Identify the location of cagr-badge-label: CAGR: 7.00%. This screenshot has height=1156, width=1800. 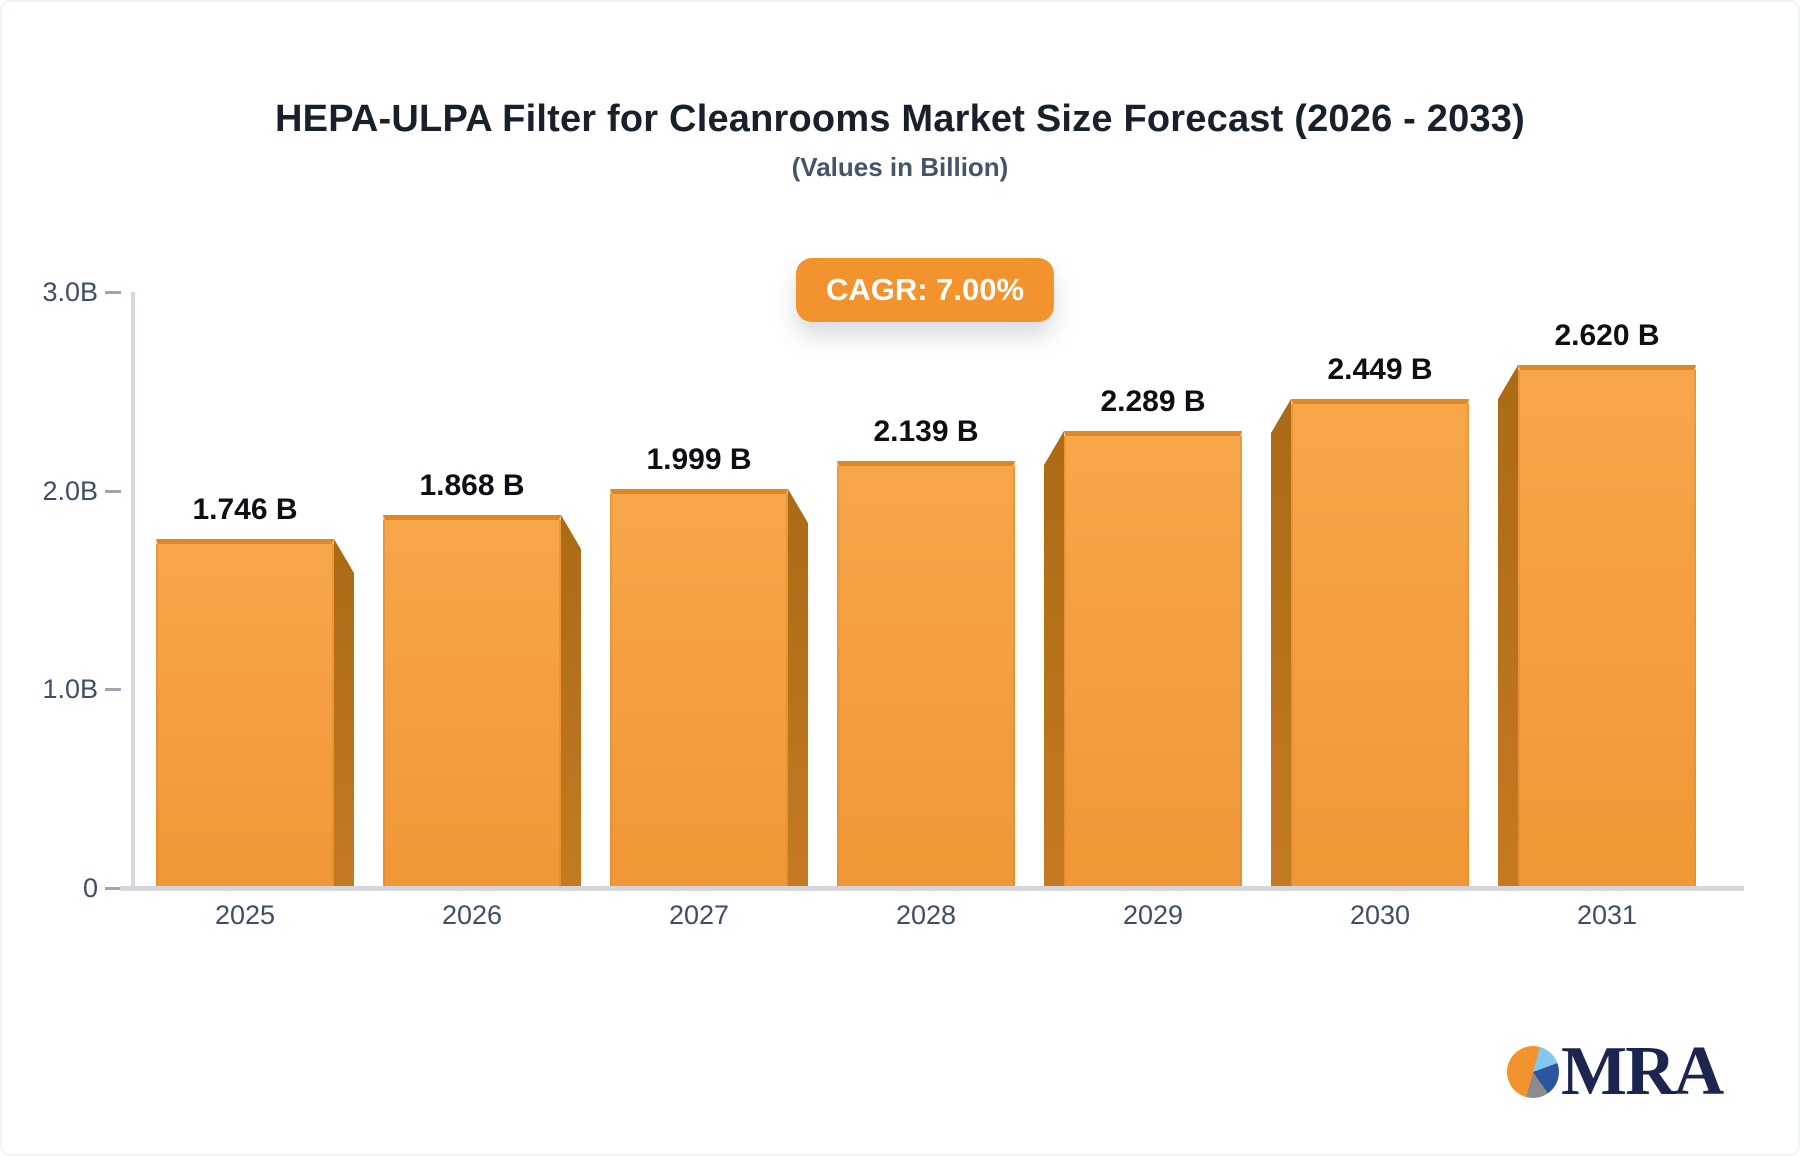
(925, 289).